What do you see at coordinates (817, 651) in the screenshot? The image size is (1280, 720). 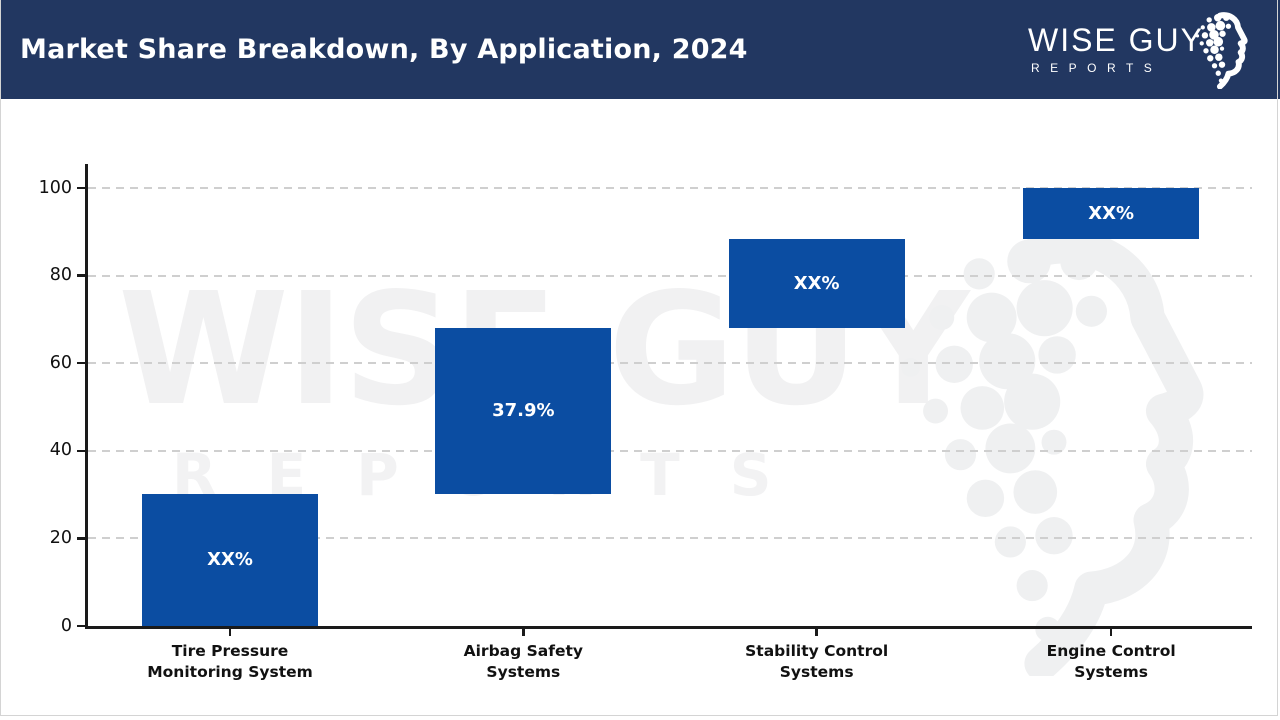 I see `category-label-line: Stability Control` at bounding box center [817, 651].